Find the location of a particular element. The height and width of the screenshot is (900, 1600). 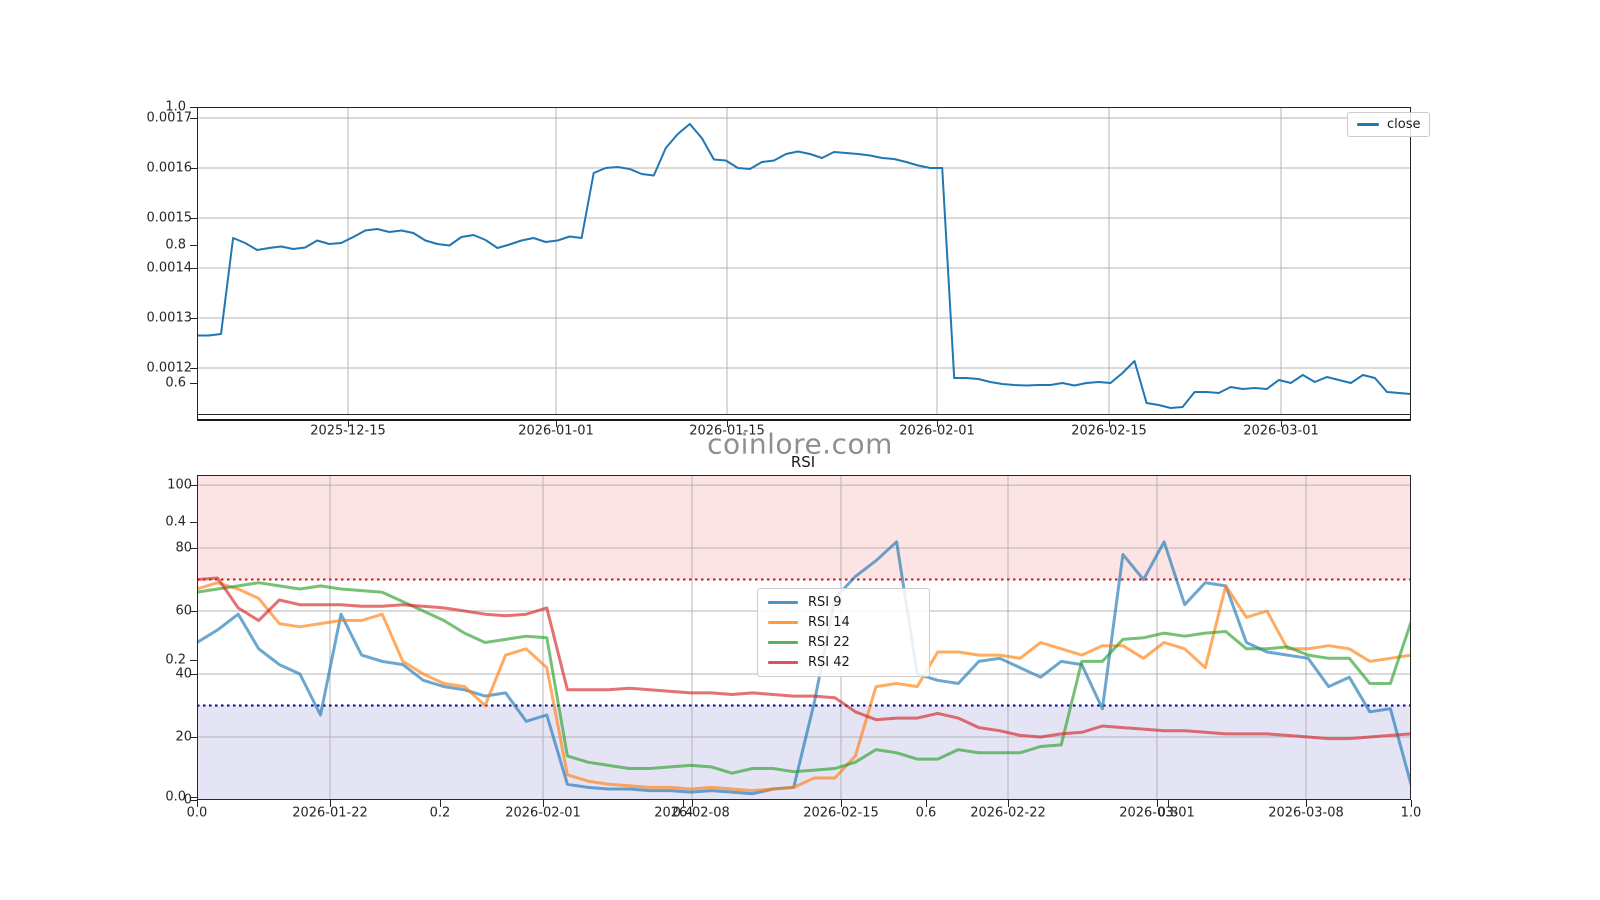

rsi-ytick-label: 0 is located at coordinates (187, 800).